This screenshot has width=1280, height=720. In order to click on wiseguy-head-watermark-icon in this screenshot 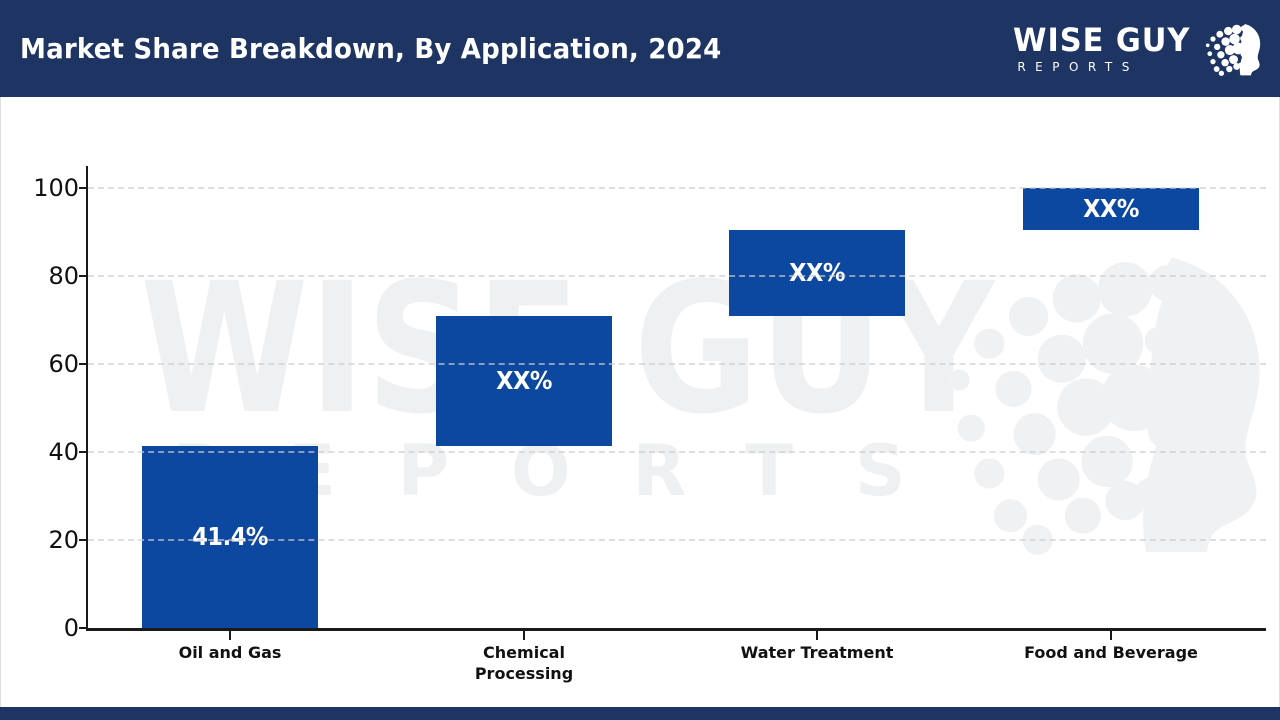, I will do `click(1104, 406)`.